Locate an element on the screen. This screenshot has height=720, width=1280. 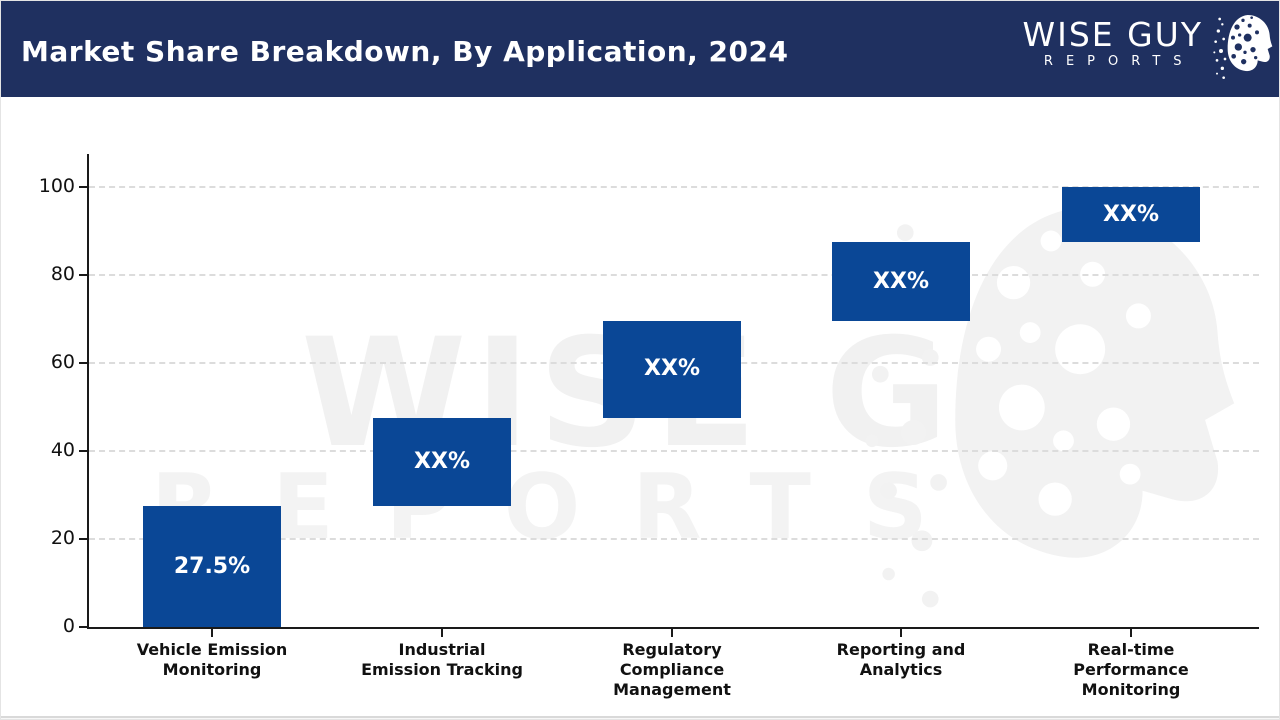
x-category-label-line: Analytics is located at coordinates (901, 669).